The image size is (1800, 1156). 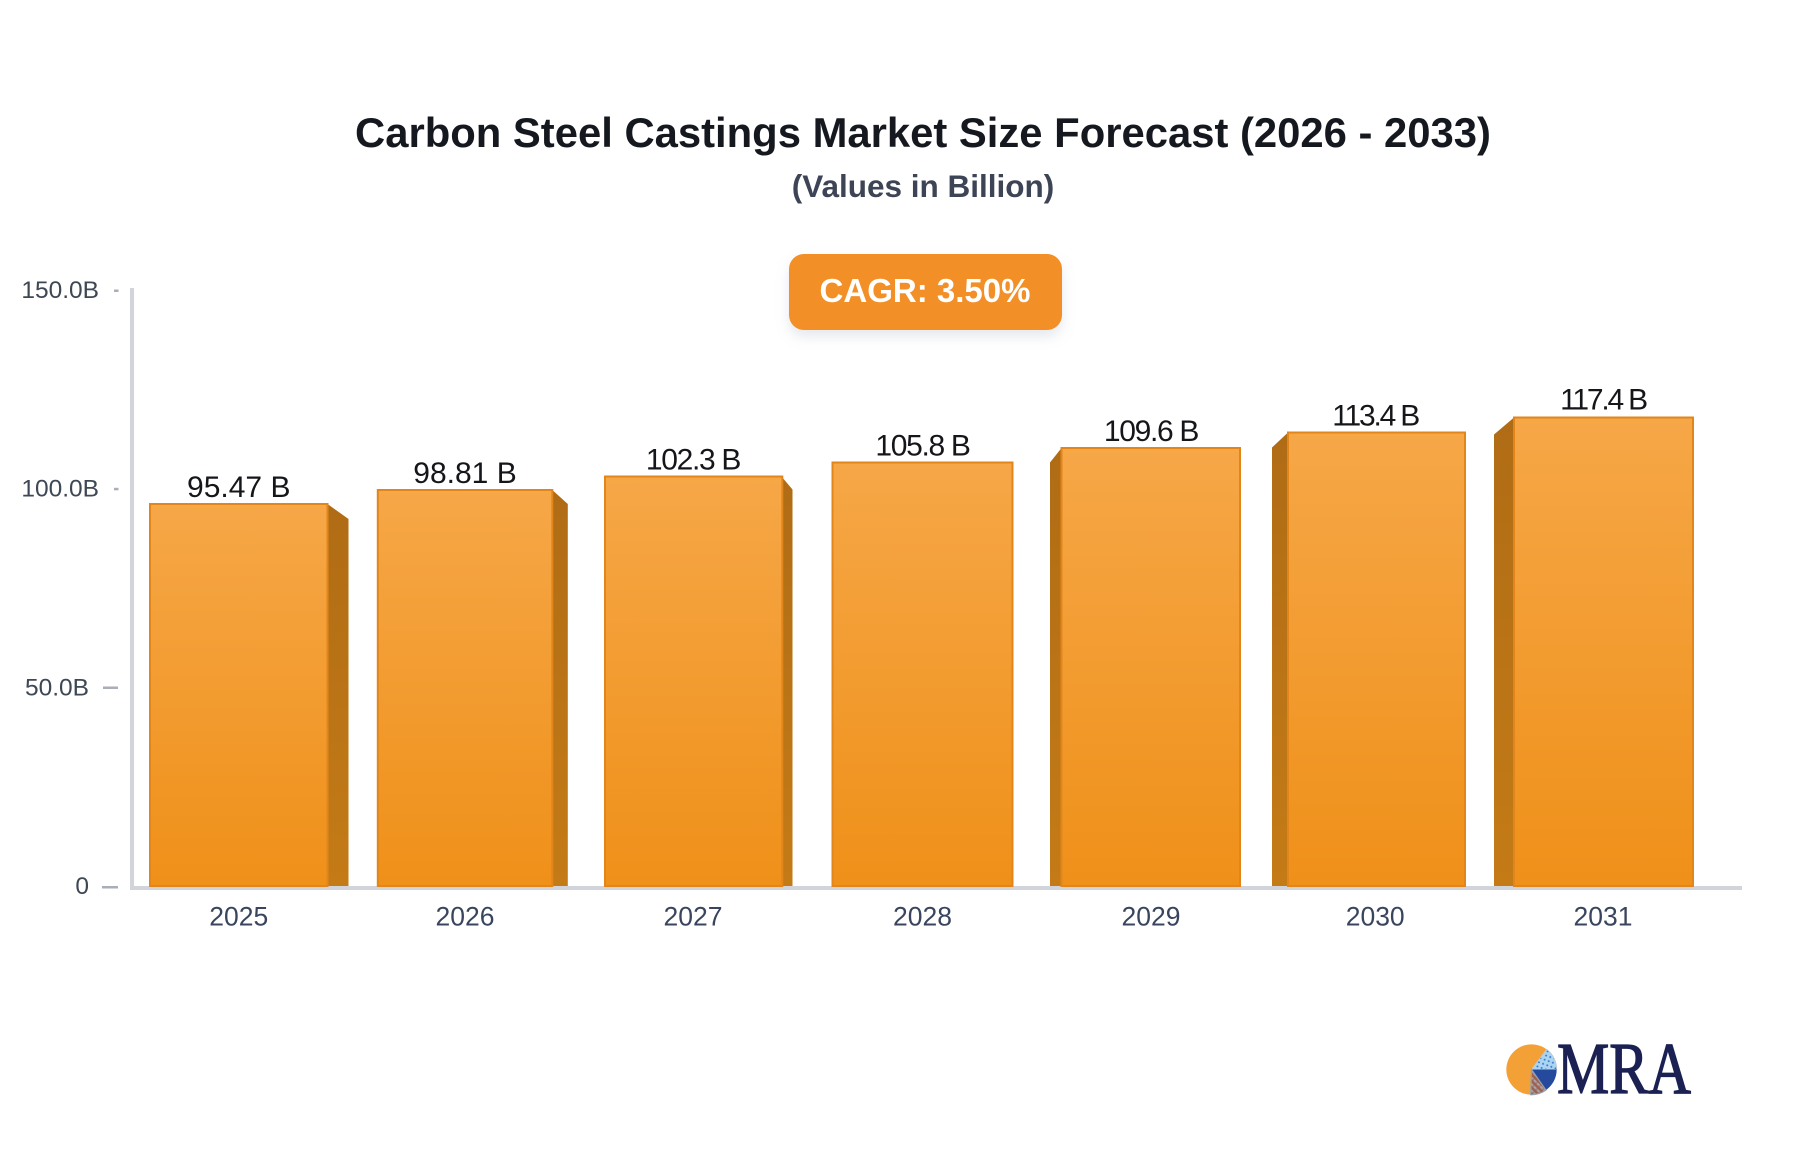 What do you see at coordinates (1603, 400) in the screenshot?
I see `svg-text: 117.4 B` at bounding box center [1603, 400].